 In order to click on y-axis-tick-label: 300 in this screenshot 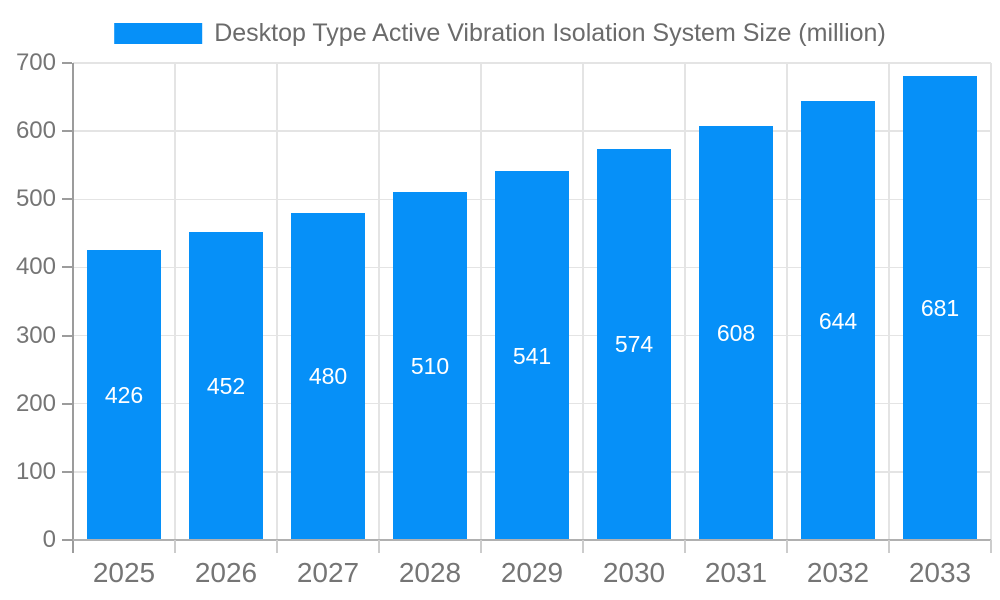, I will do `click(35, 335)`.